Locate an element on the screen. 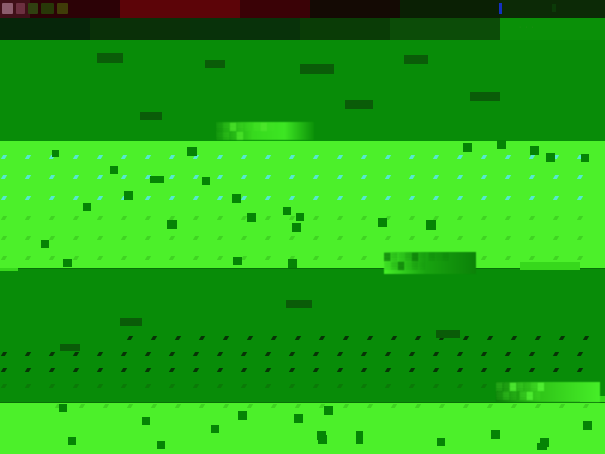 This screenshot has width=605, height=454. toolbar-overflow-icon: · · · is located at coordinates (527, 27).